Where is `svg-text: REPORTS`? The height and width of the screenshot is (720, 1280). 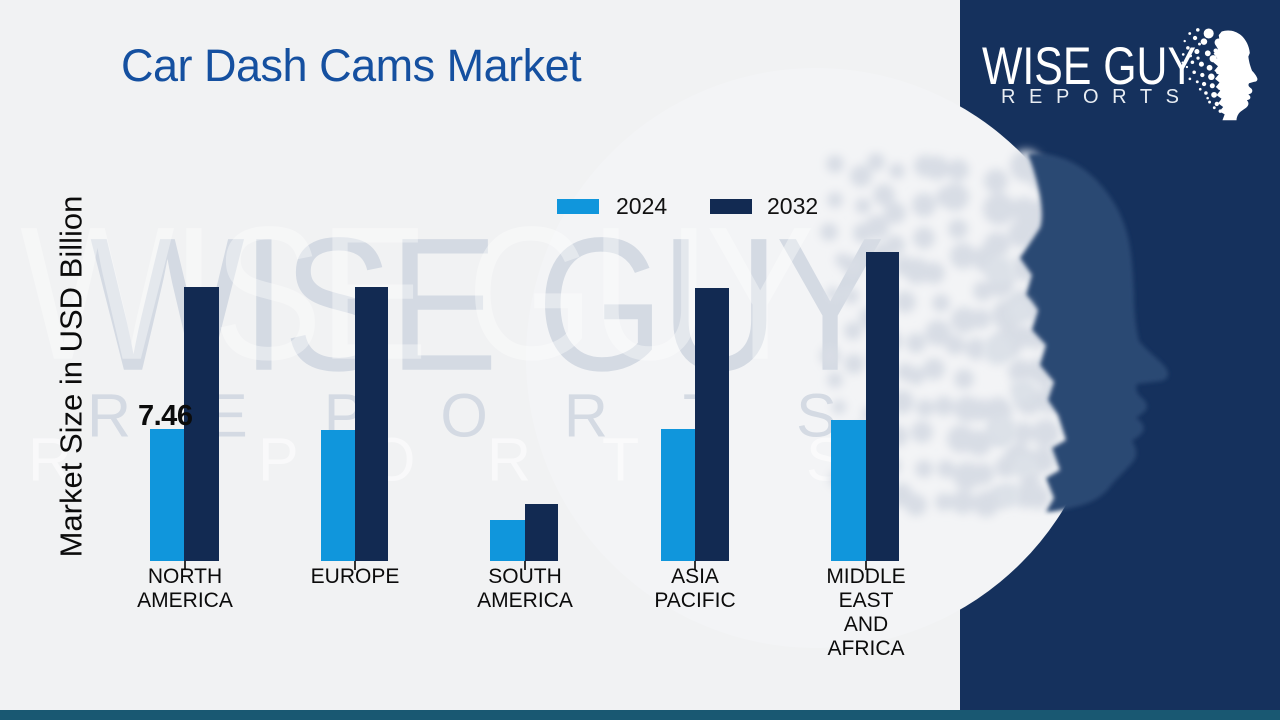 svg-text: REPORTS is located at coordinates (1096, 97).